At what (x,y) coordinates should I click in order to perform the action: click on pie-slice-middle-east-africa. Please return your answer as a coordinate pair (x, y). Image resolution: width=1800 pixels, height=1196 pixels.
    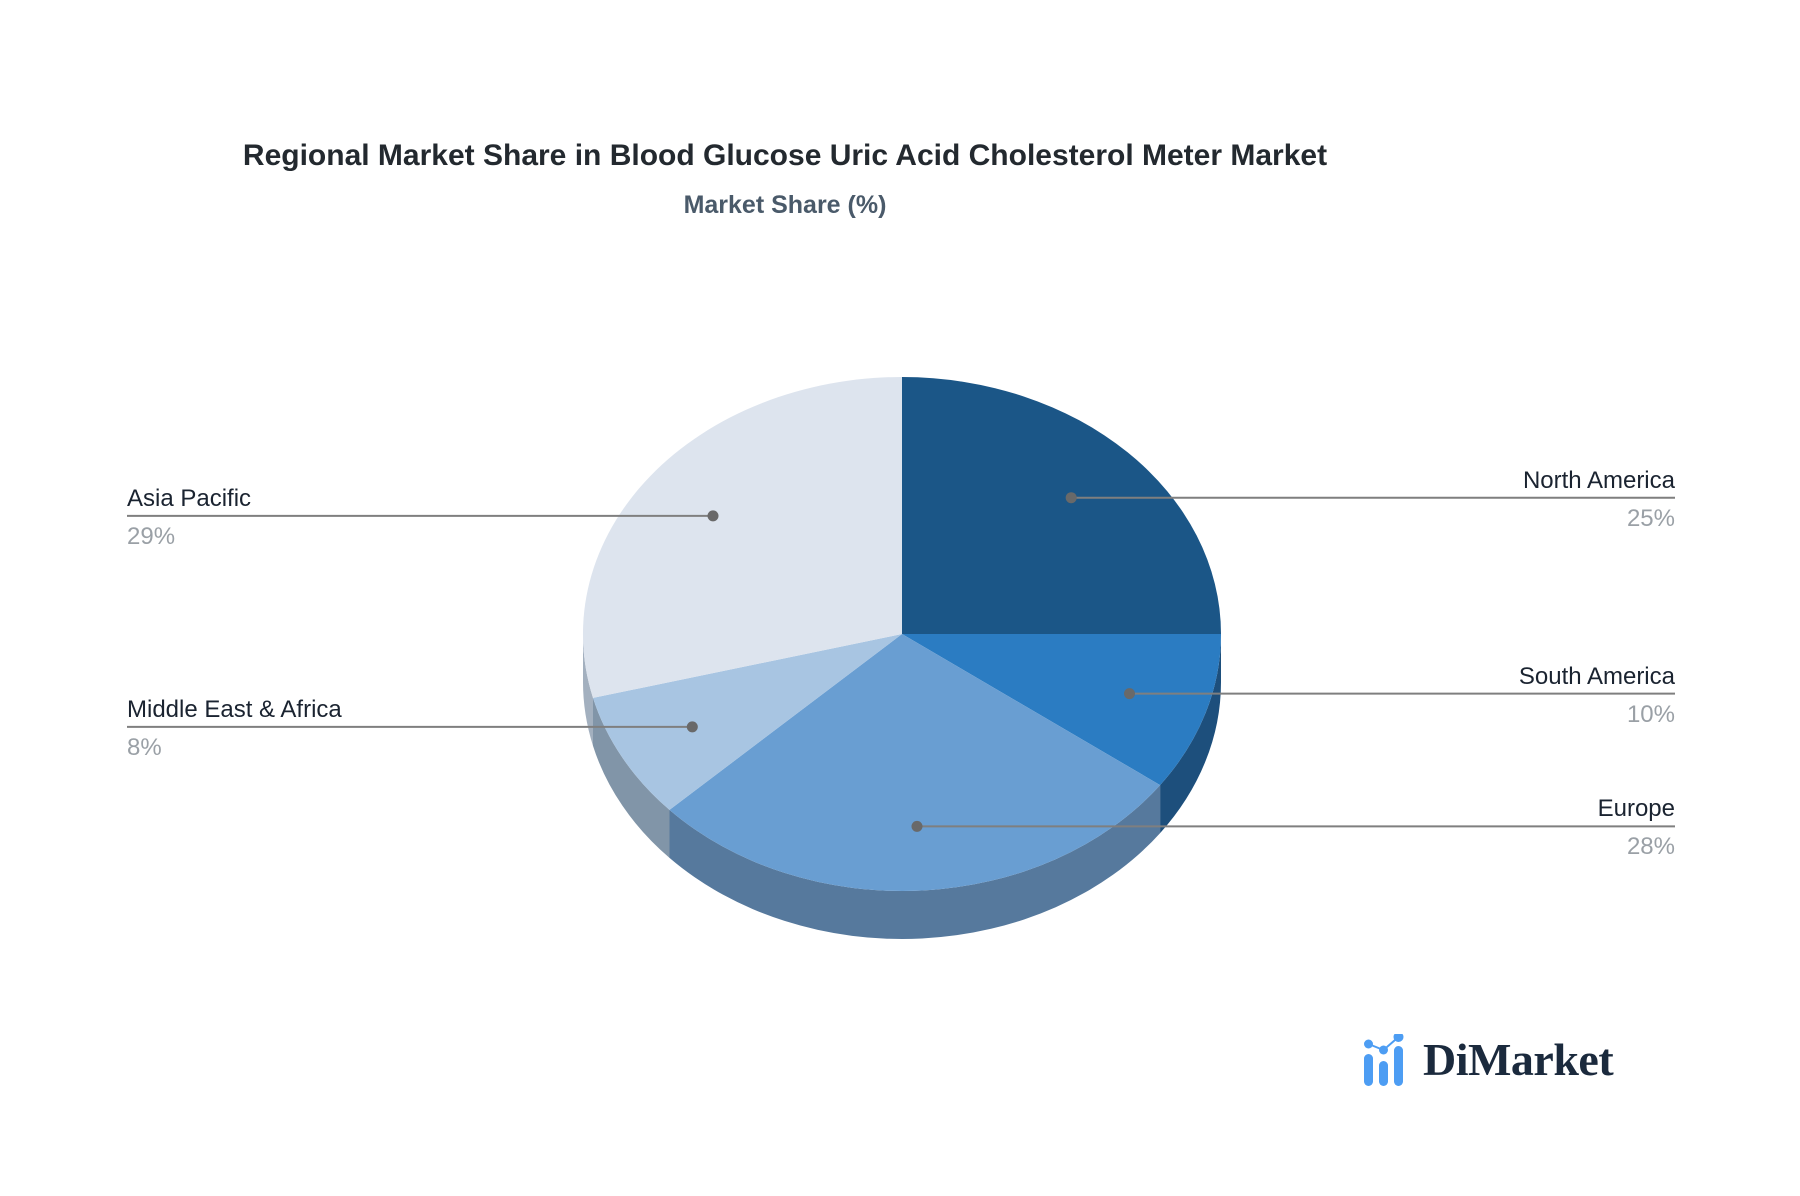
    Looking at the image, I should click on (747, 722).